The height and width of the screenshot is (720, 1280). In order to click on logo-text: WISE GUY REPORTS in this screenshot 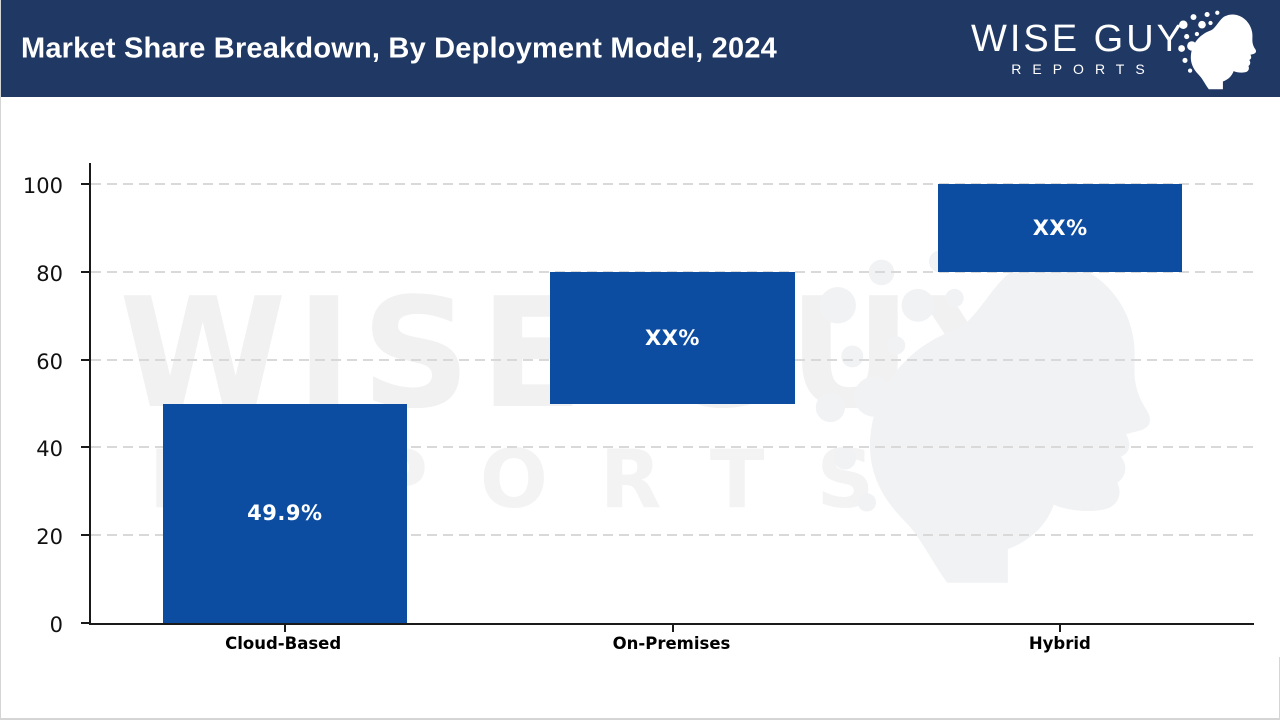, I will do `click(1077, 47)`.